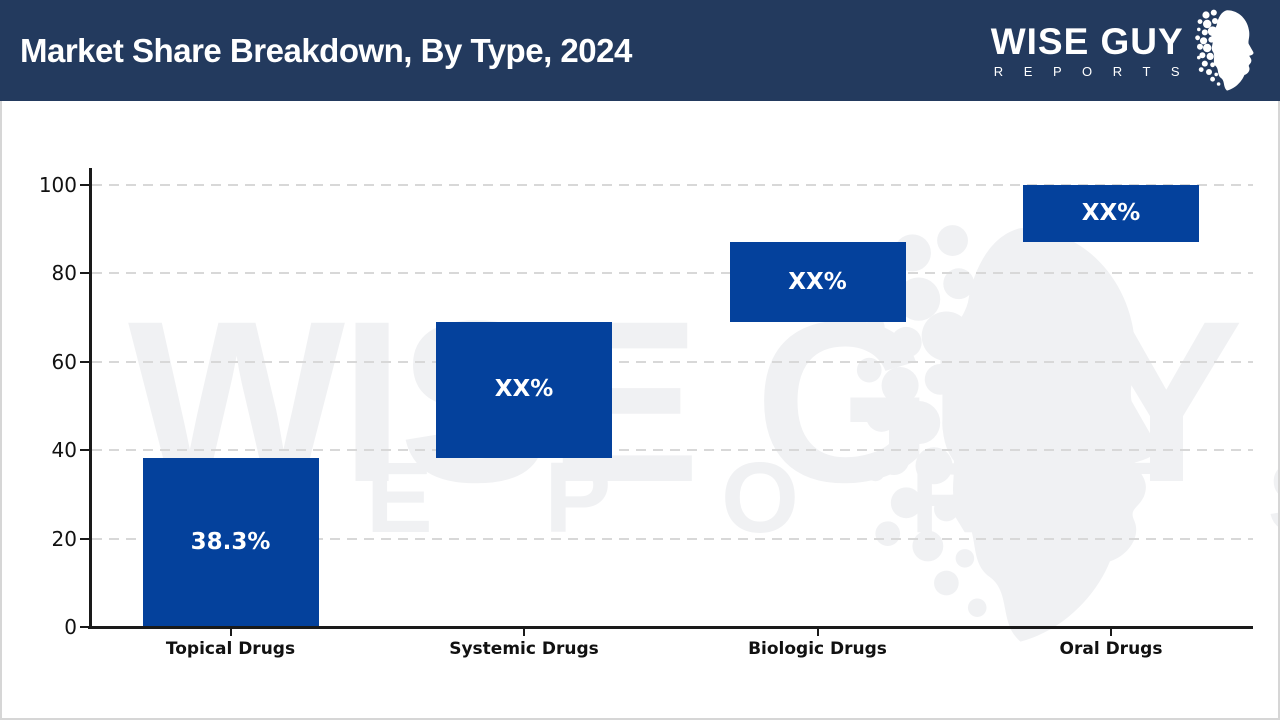  What do you see at coordinates (1224, 50) in the screenshot?
I see `dotted-head-logo-icon` at bounding box center [1224, 50].